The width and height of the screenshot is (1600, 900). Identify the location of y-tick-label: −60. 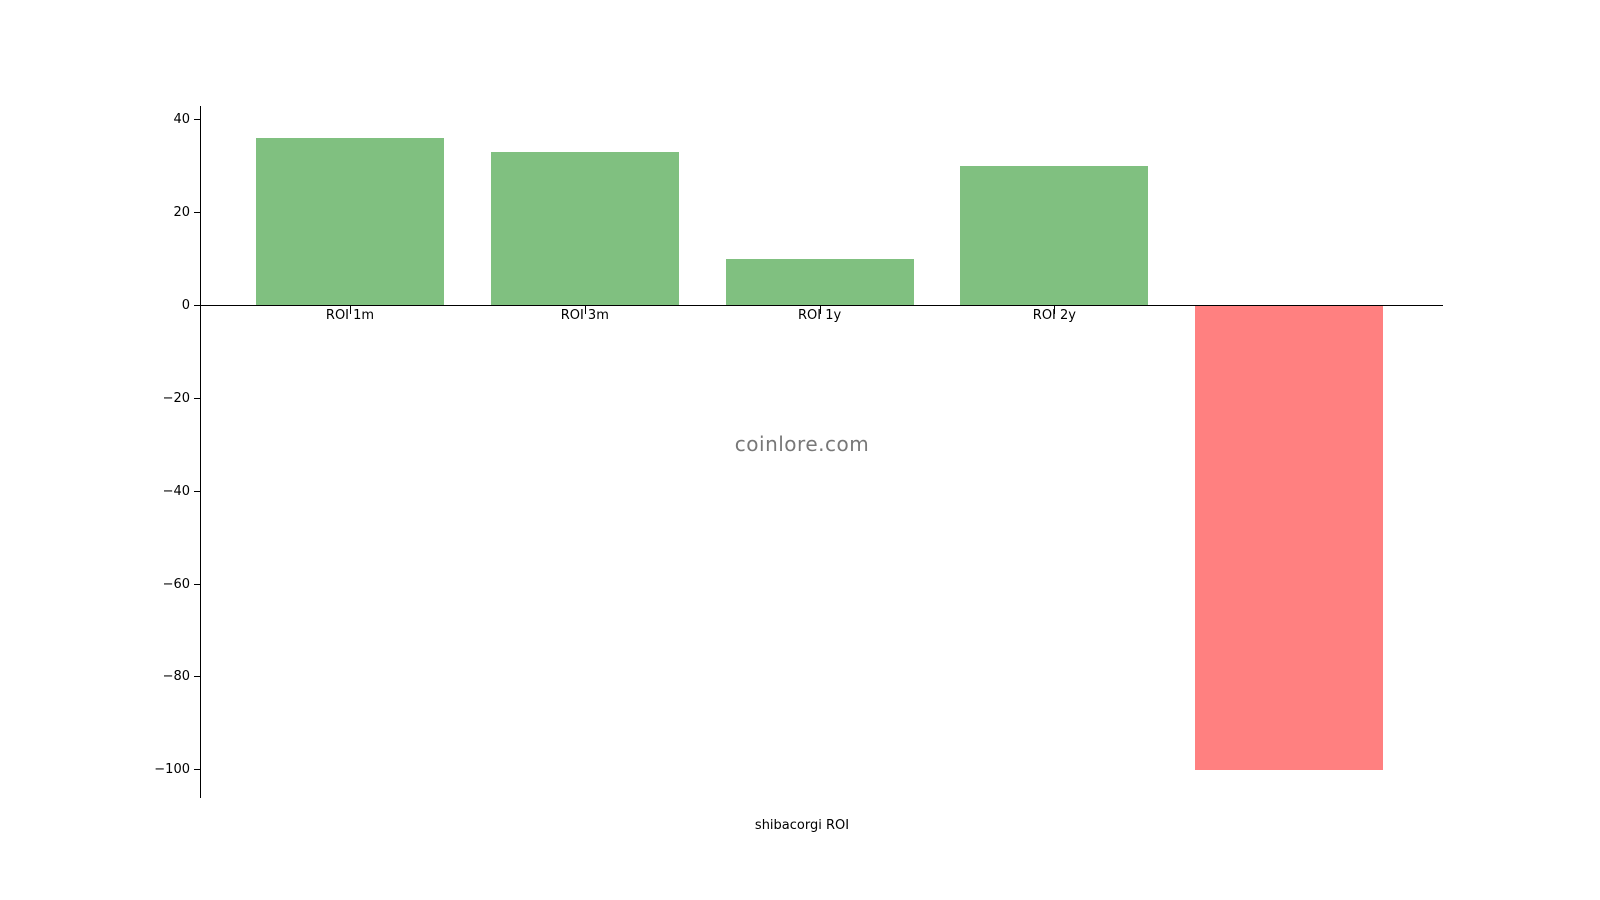
(176, 584).